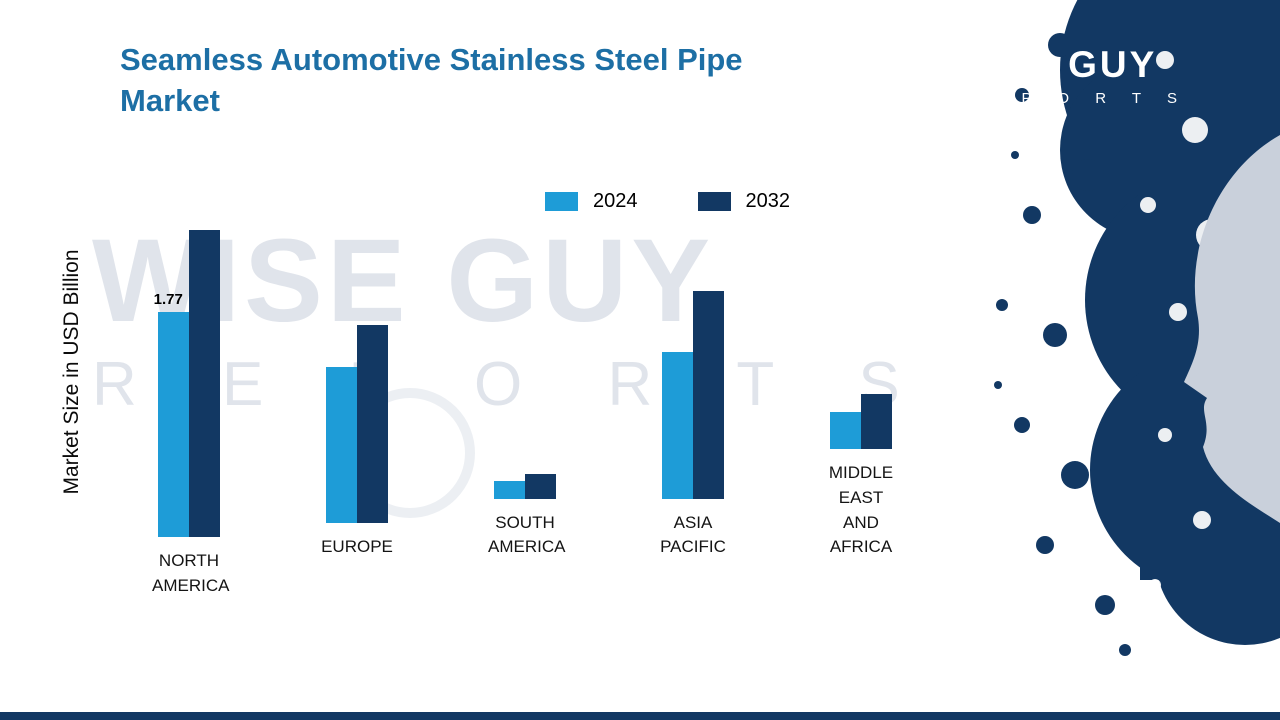 Image resolution: width=1280 pixels, height=720 pixels. What do you see at coordinates (168, 299) in the screenshot?
I see `bar-value-label: 1.77` at bounding box center [168, 299].